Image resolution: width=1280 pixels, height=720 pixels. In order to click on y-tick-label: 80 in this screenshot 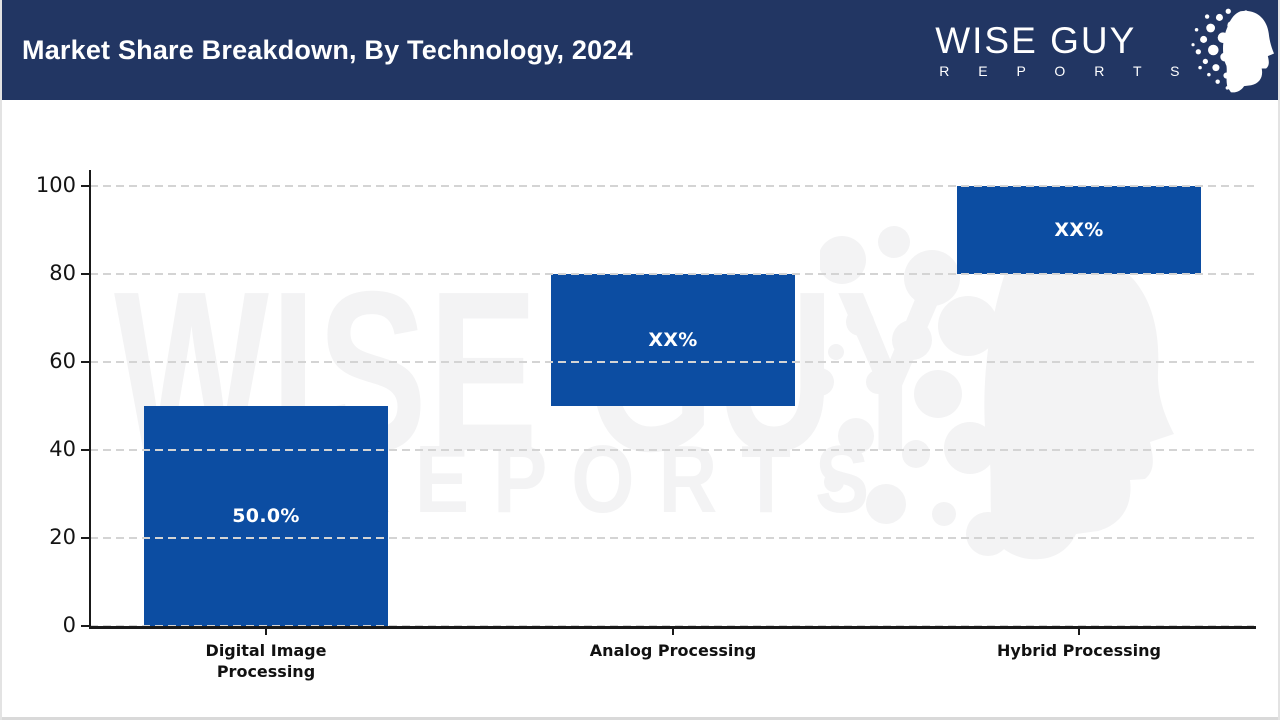, I will do `click(62, 273)`.